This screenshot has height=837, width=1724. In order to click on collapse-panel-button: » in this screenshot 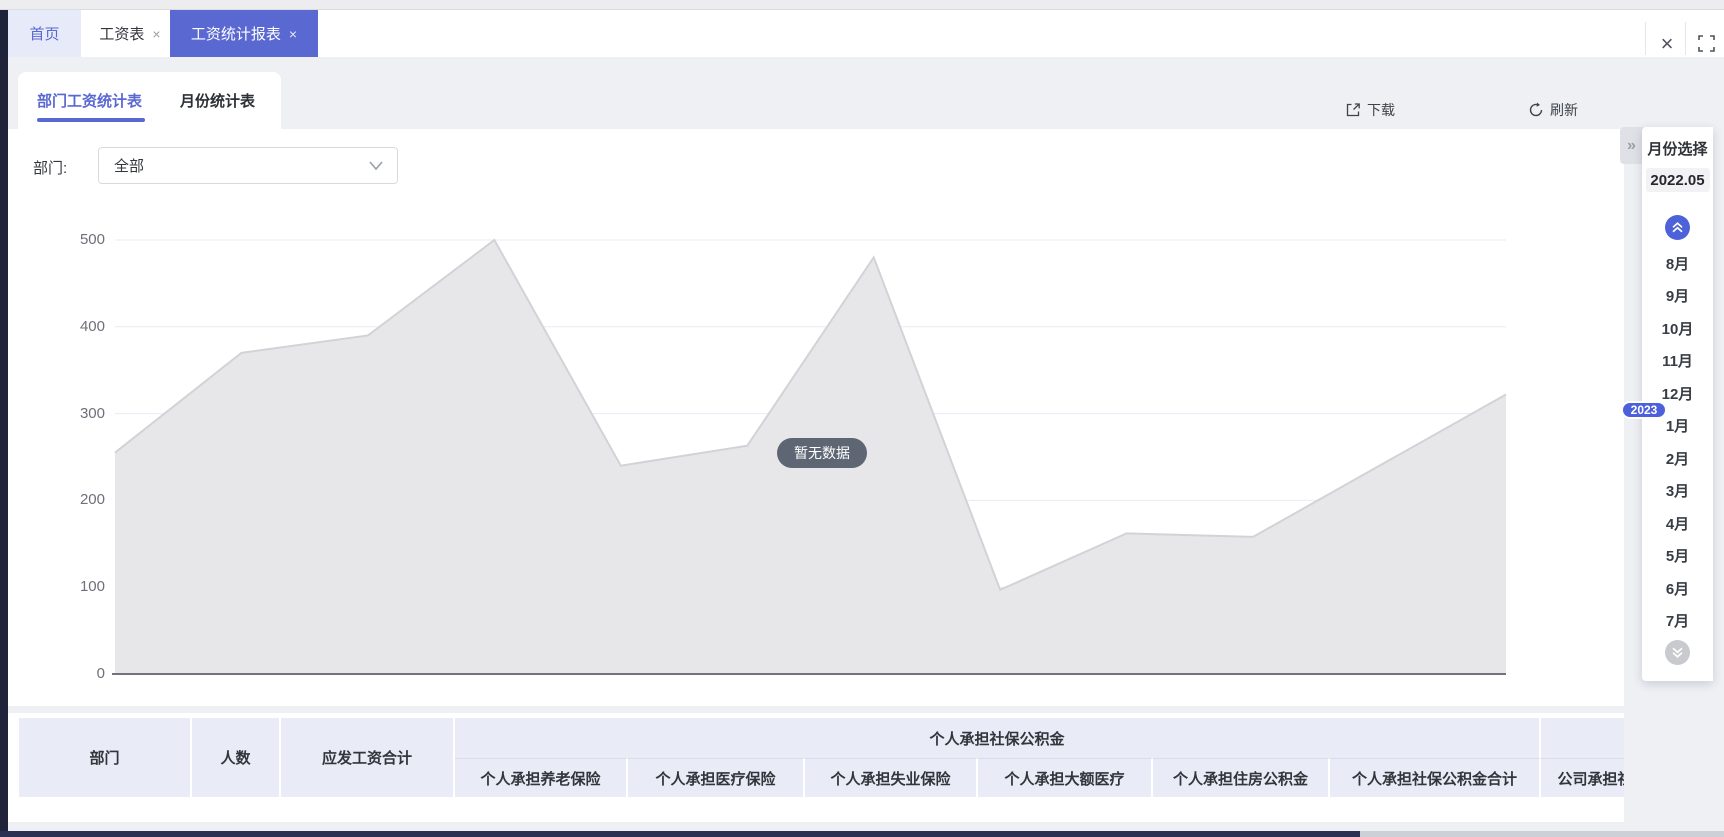, I will do `click(1631, 145)`.